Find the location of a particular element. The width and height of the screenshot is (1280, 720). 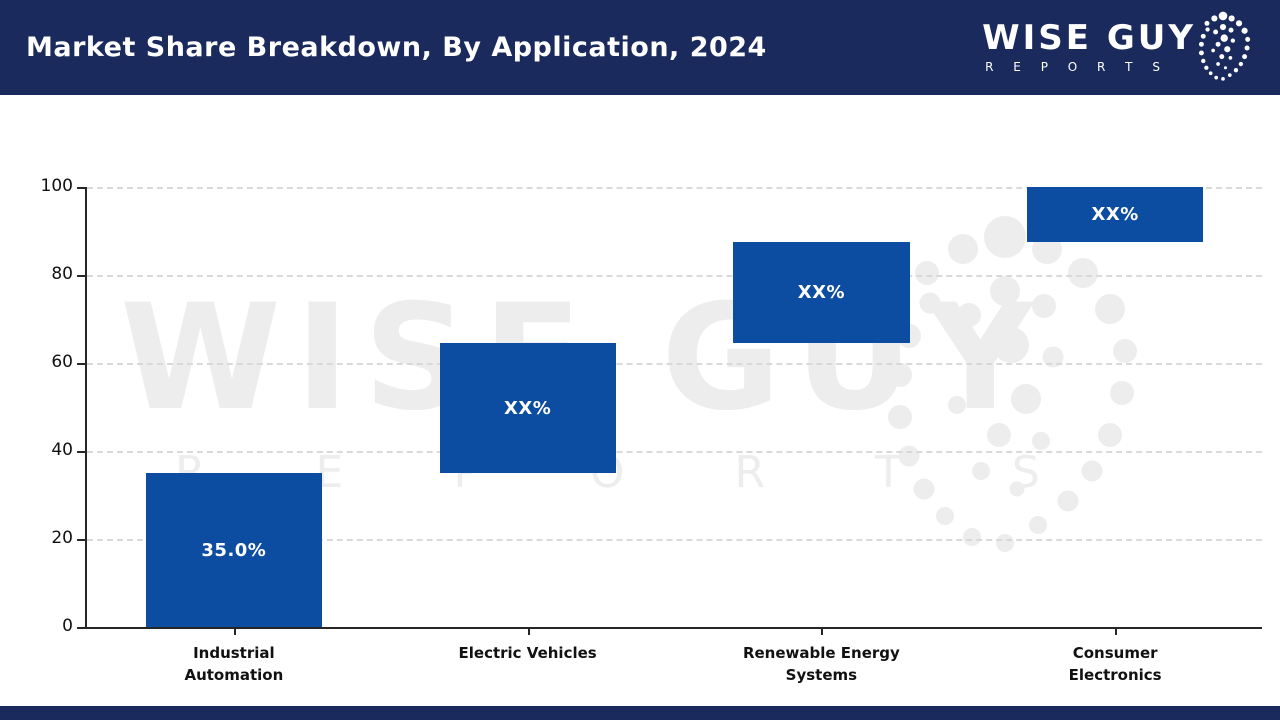

bar-electric-vehicles: XX% is located at coordinates (527, 408).